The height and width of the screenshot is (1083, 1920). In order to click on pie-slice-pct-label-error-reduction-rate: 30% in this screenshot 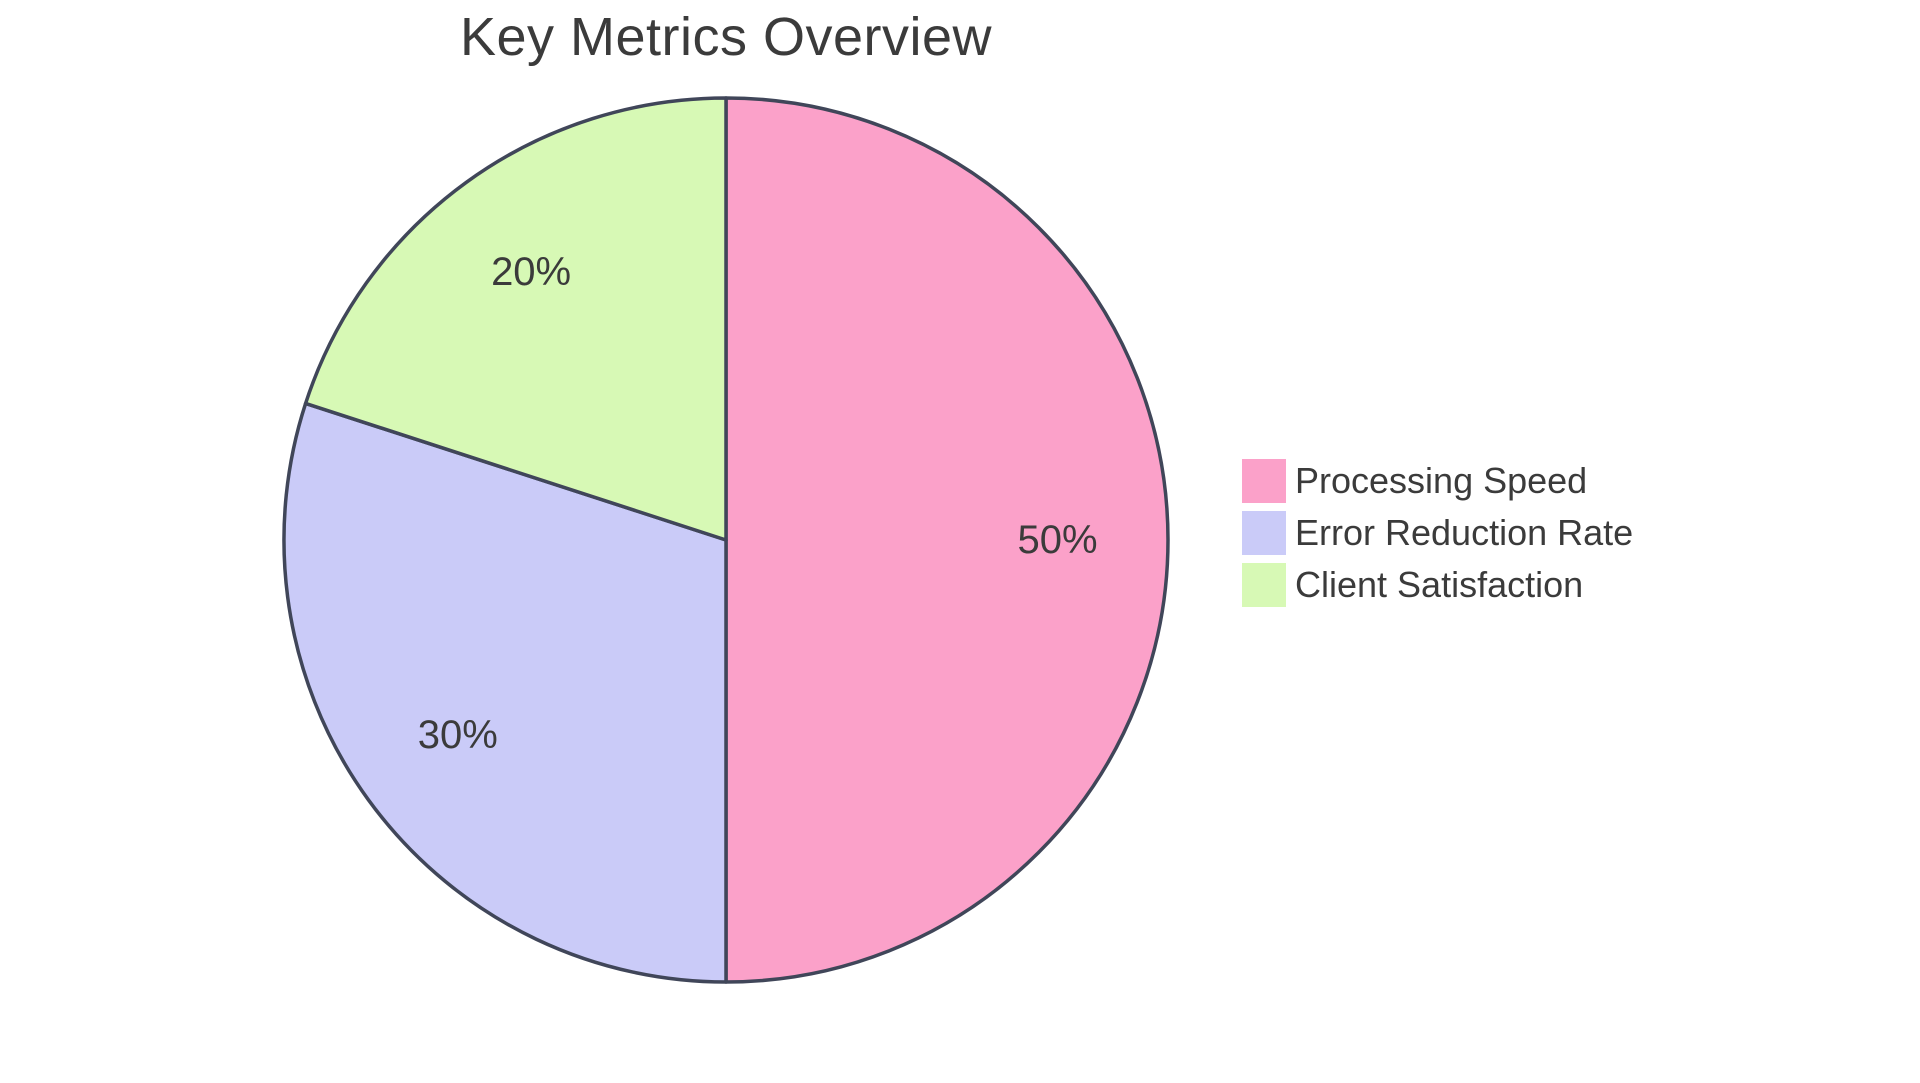, I will do `click(458, 735)`.